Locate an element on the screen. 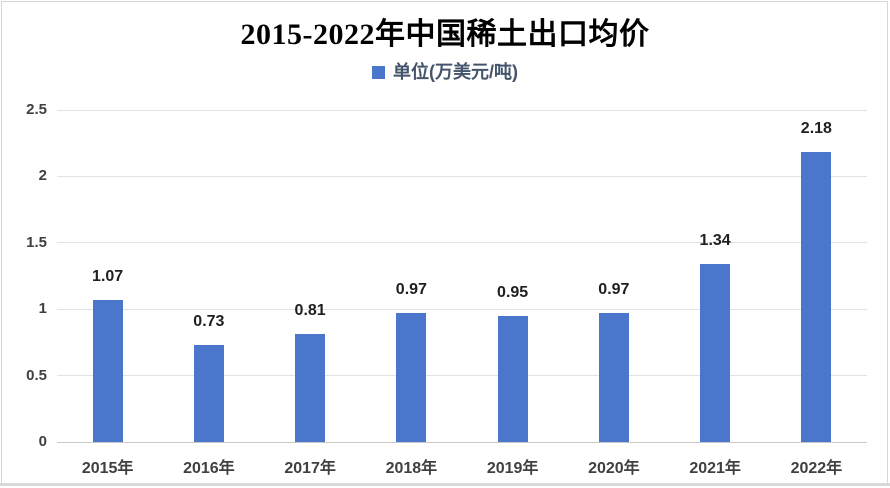 Image resolution: width=890 pixels, height=488 pixels. legend-label: 单位(万美元/吨) is located at coordinates (455, 72).